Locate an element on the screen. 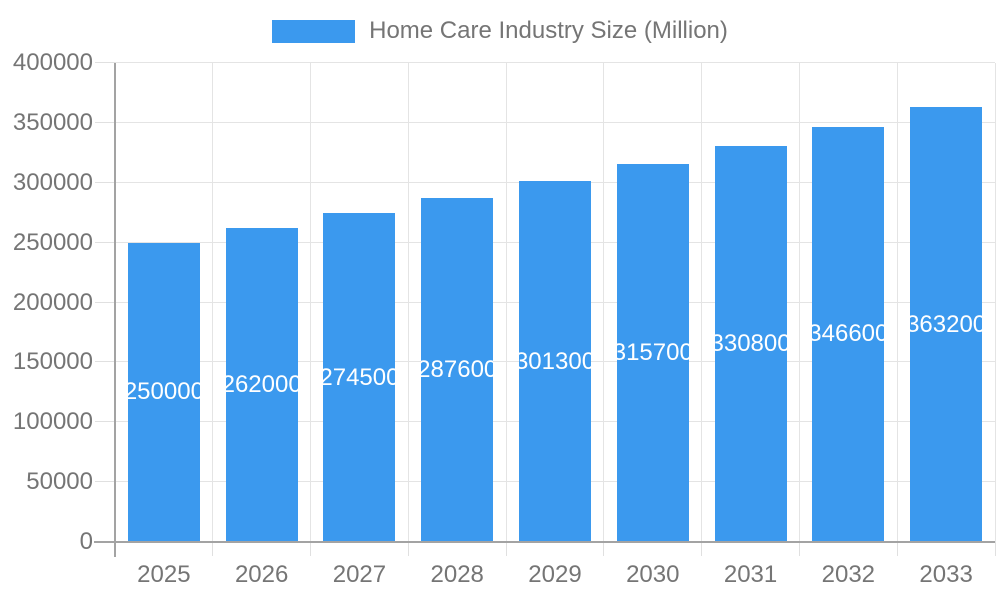 The image size is (1000, 600). y-axis-line is located at coordinates (115, 310).